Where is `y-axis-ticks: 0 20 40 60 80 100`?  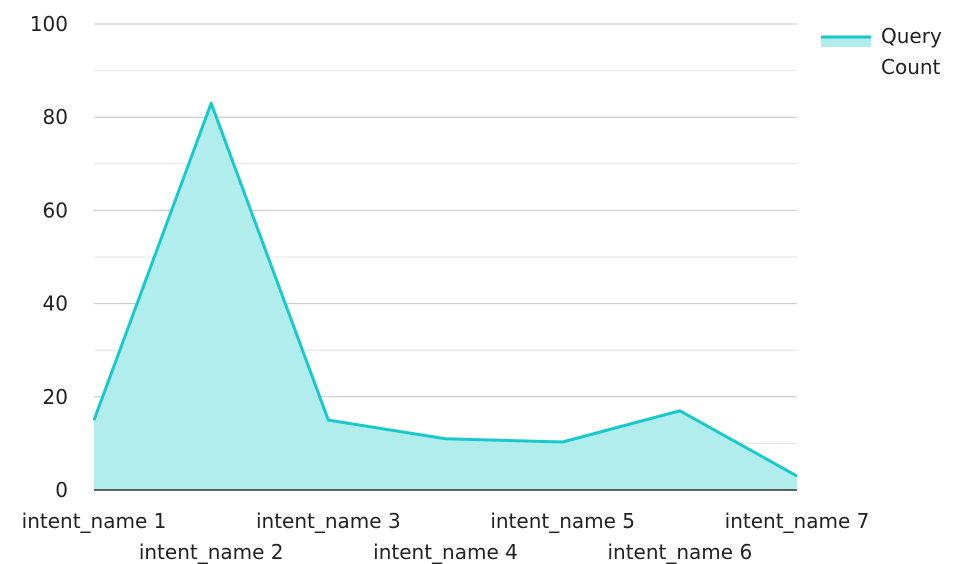
y-axis-ticks: 0 20 40 60 80 100 is located at coordinates (49, 257).